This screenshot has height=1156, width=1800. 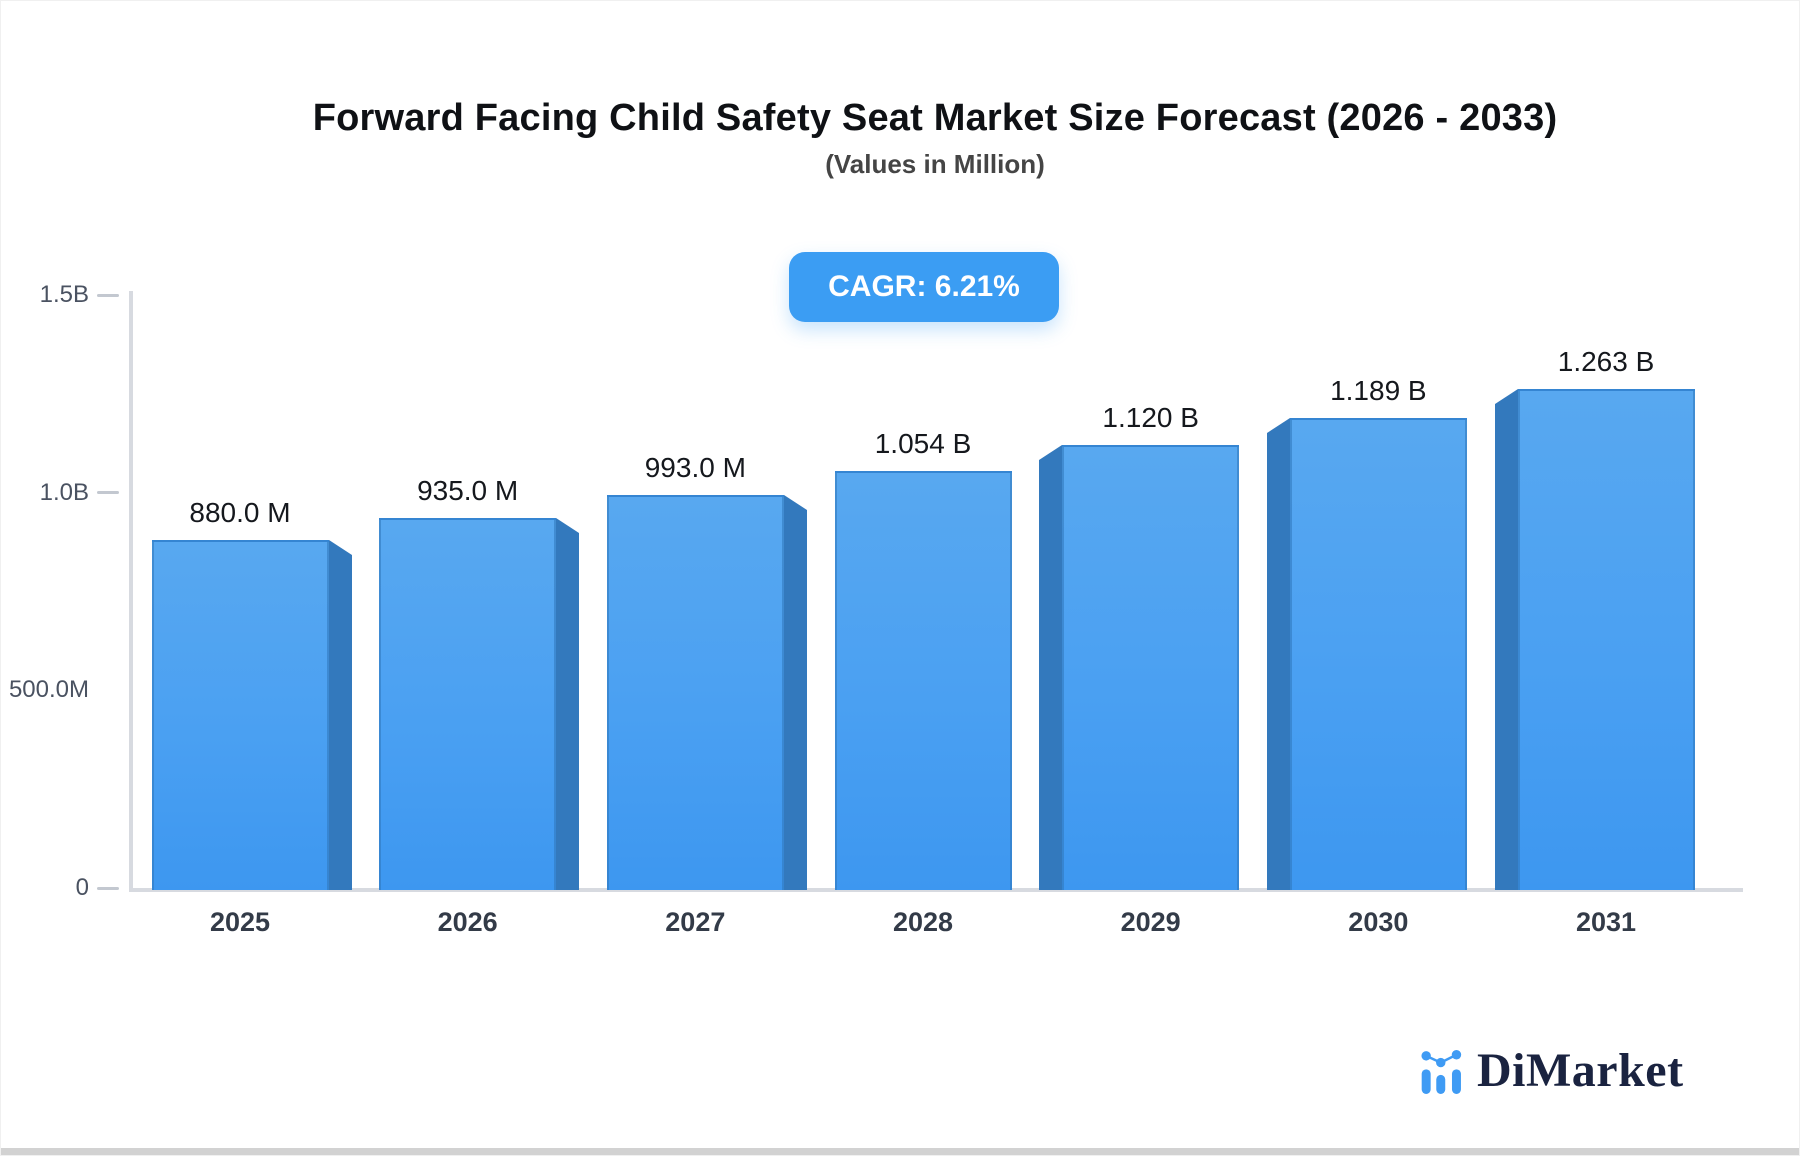 I want to click on x-axis-label: 2028, so click(x=923, y=922).